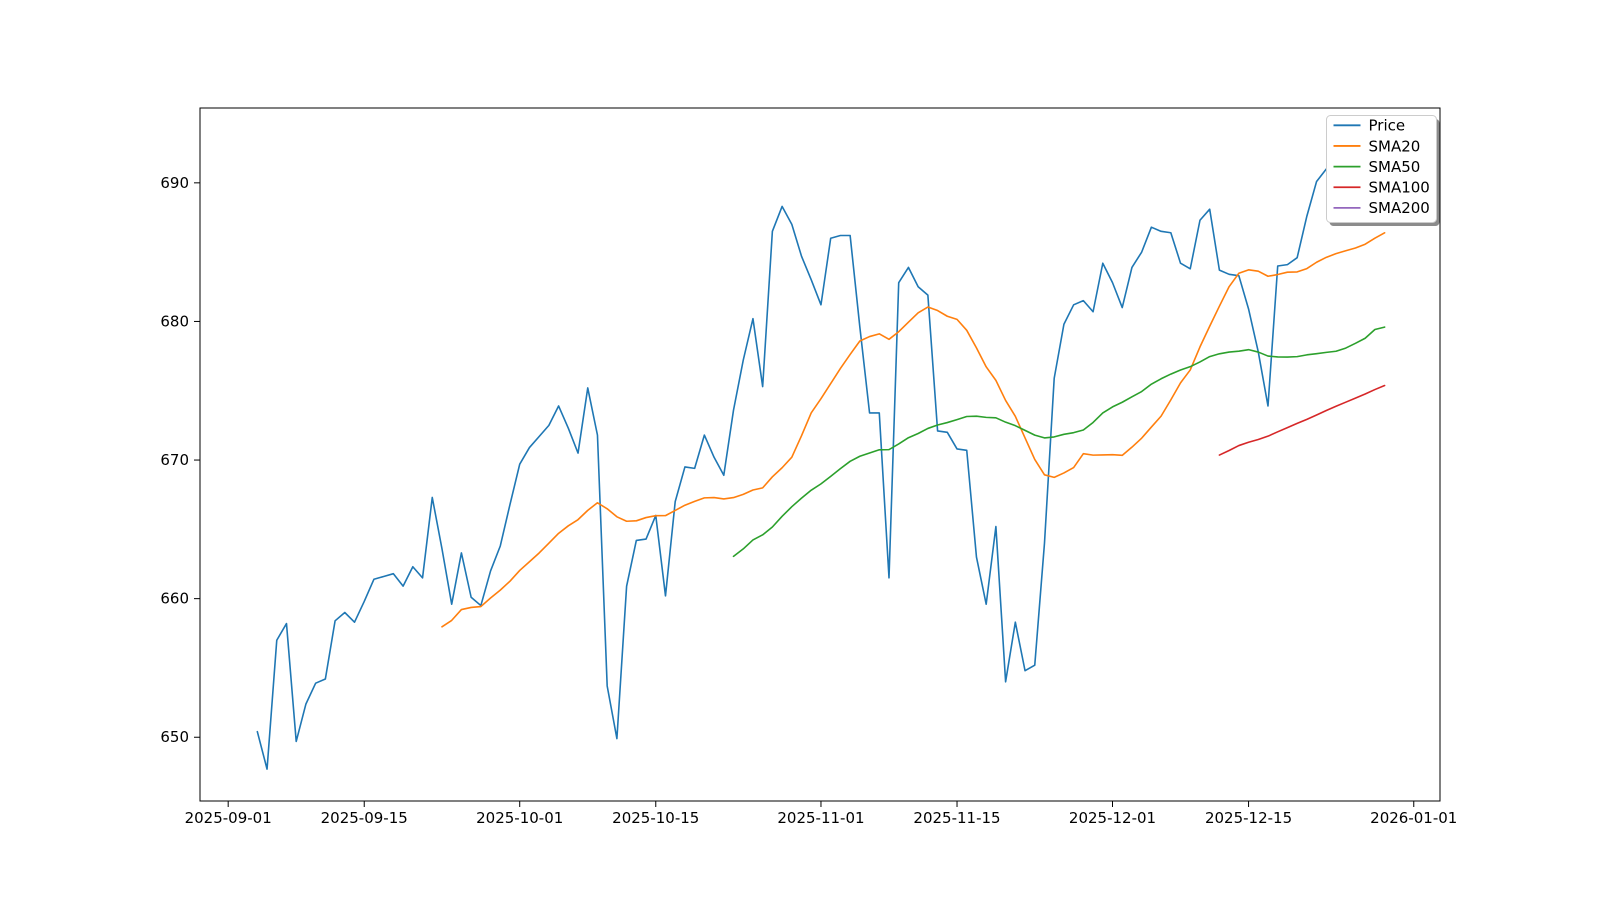  I want to click on legend-entry: Price, so click(1369, 126).